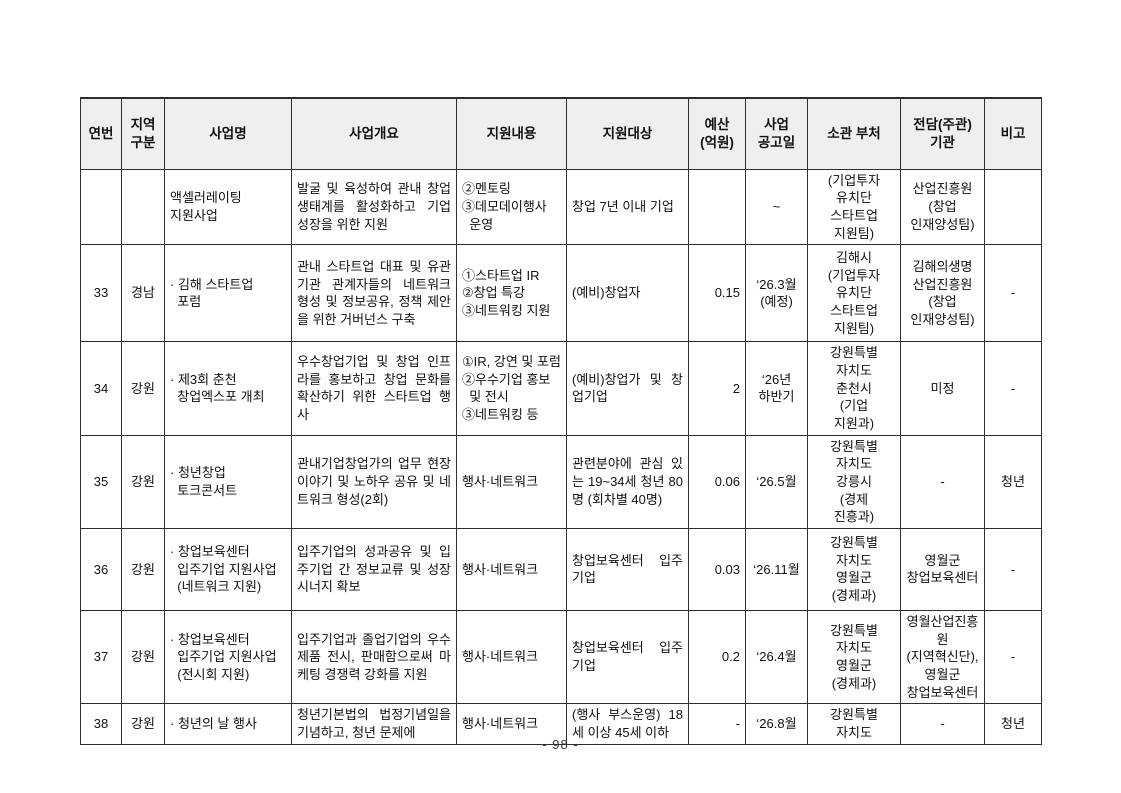  What do you see at coordinates (101, 657) in the screenshot?
I see `cell-no: 37` at bounding box center [101, 657].